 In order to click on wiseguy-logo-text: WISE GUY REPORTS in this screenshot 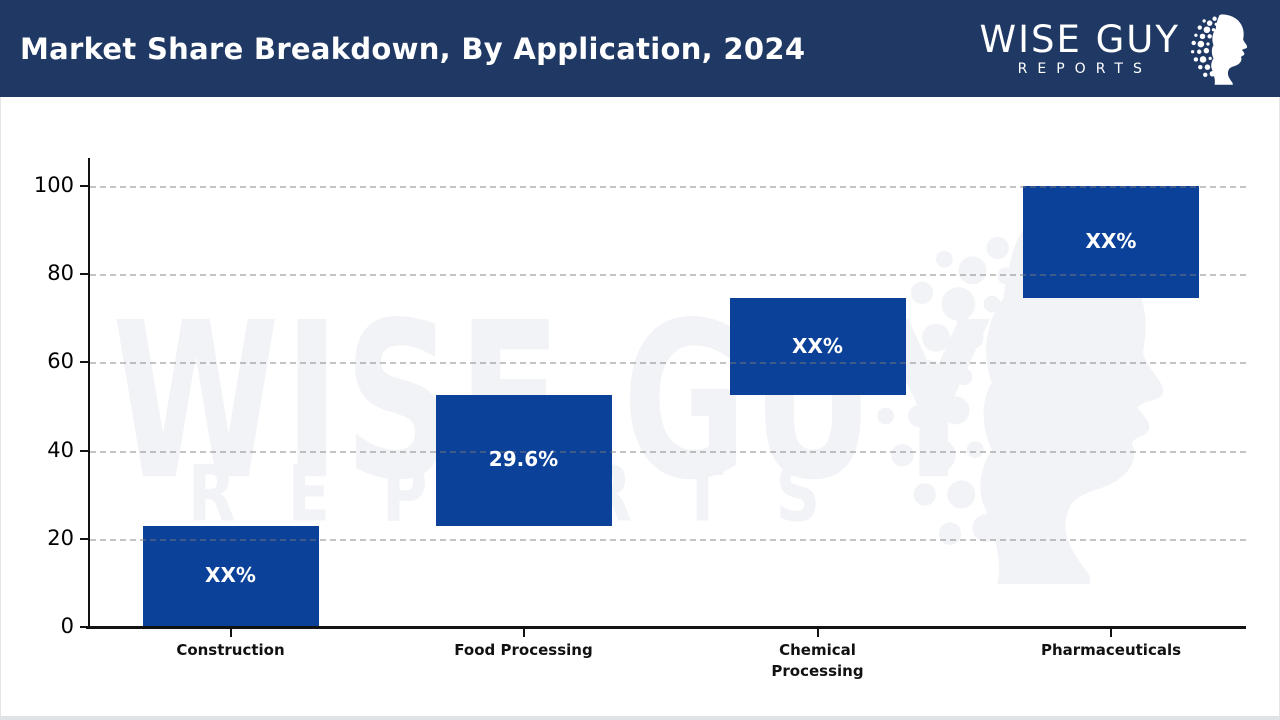, I will do `click(1080, 48)`.